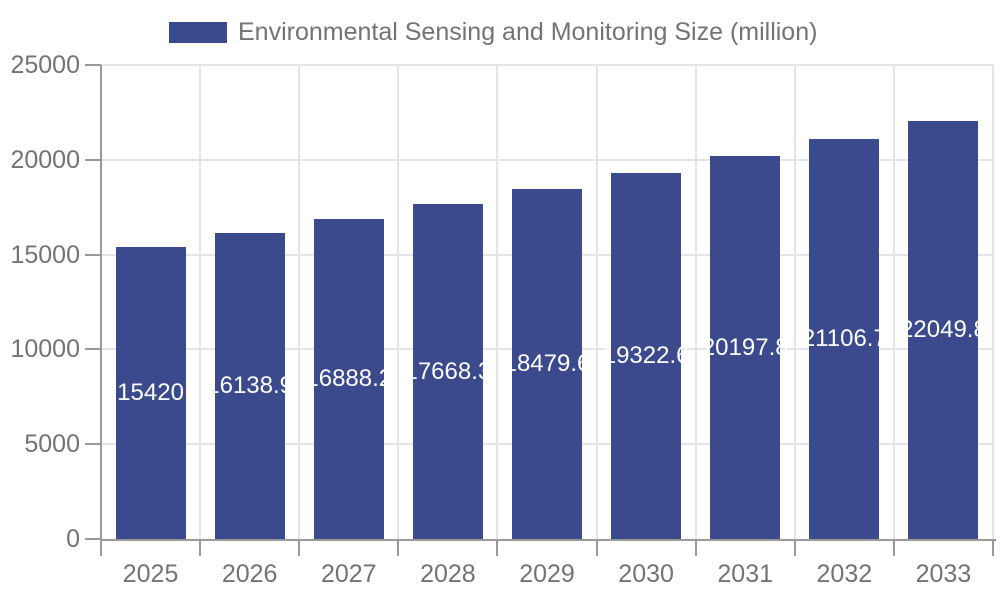 Image resolution: width=1000 pixels, height=600 pixels. Describe the element at coordinates (45, 65) in the screenshot. I see `y-tick-label: 25000` at that location.